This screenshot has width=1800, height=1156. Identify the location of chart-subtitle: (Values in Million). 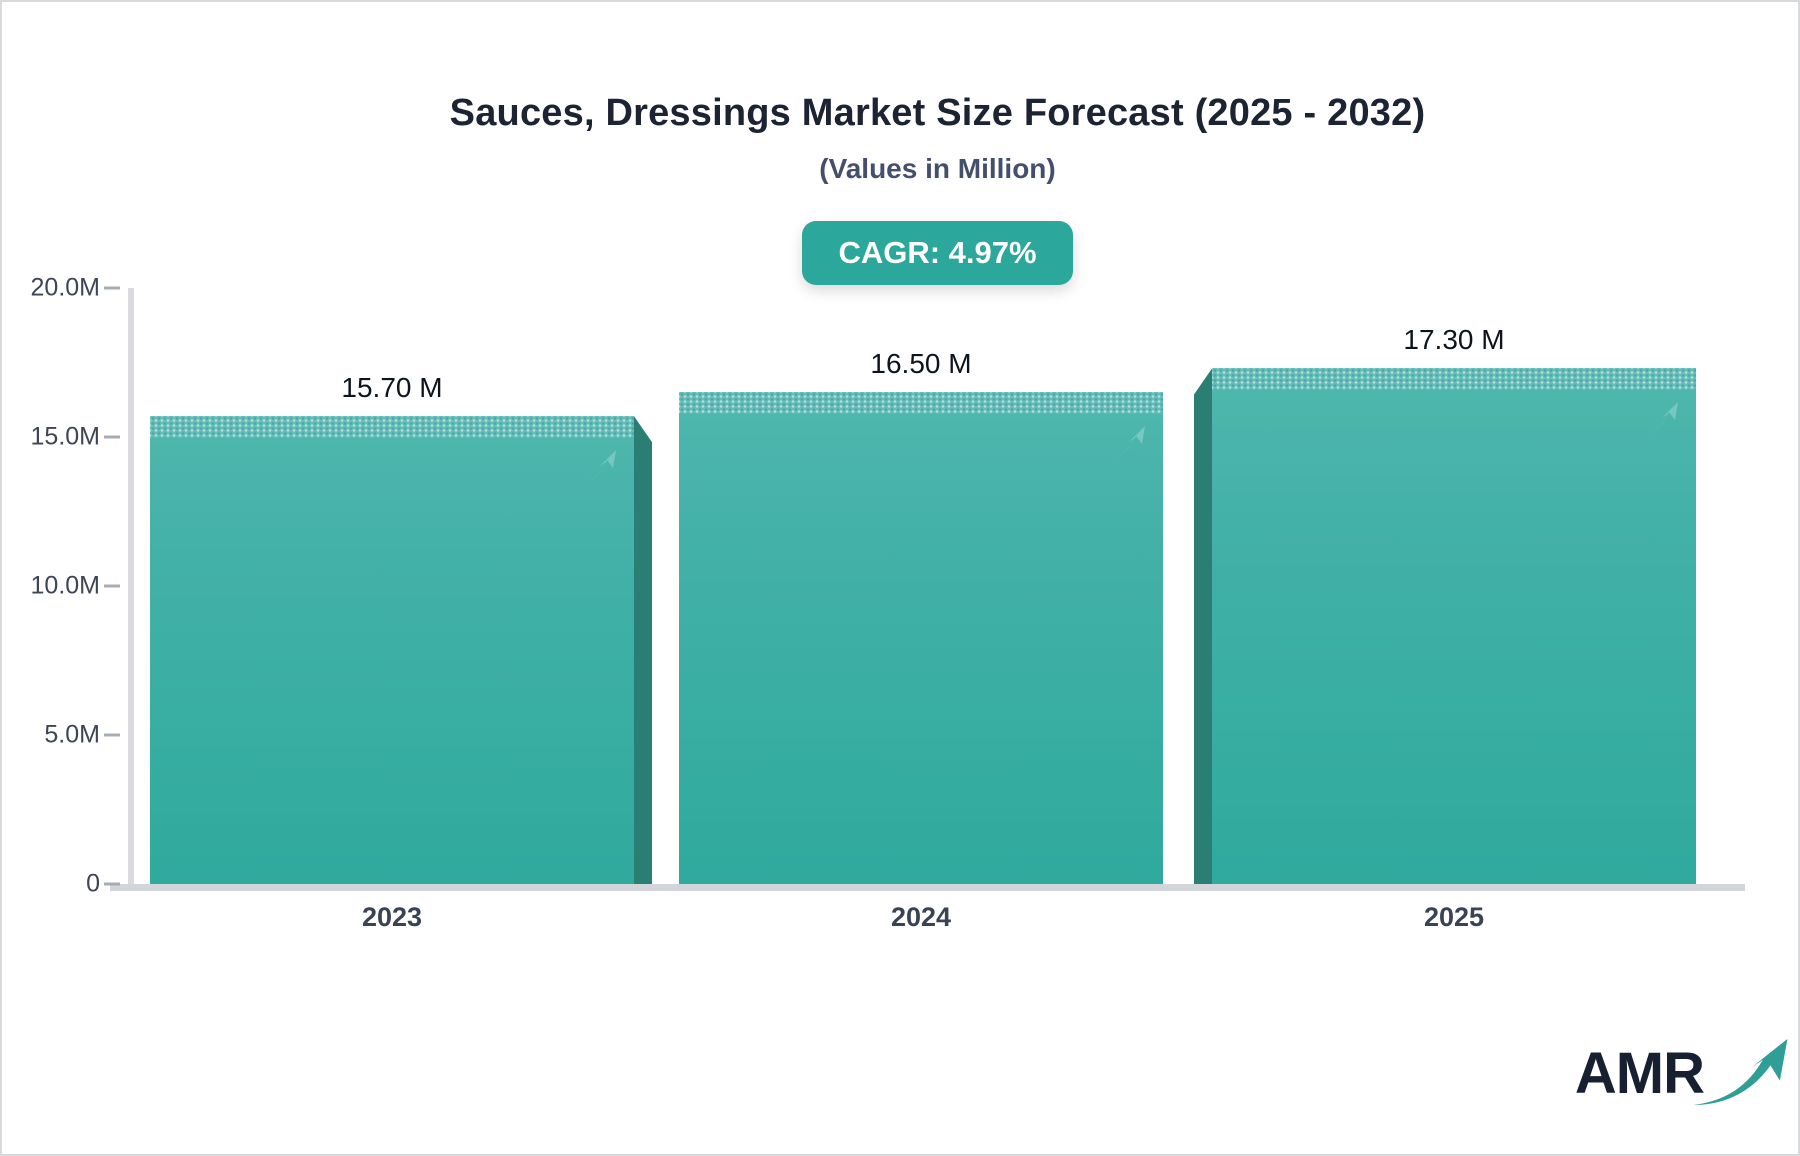
(937, 168).